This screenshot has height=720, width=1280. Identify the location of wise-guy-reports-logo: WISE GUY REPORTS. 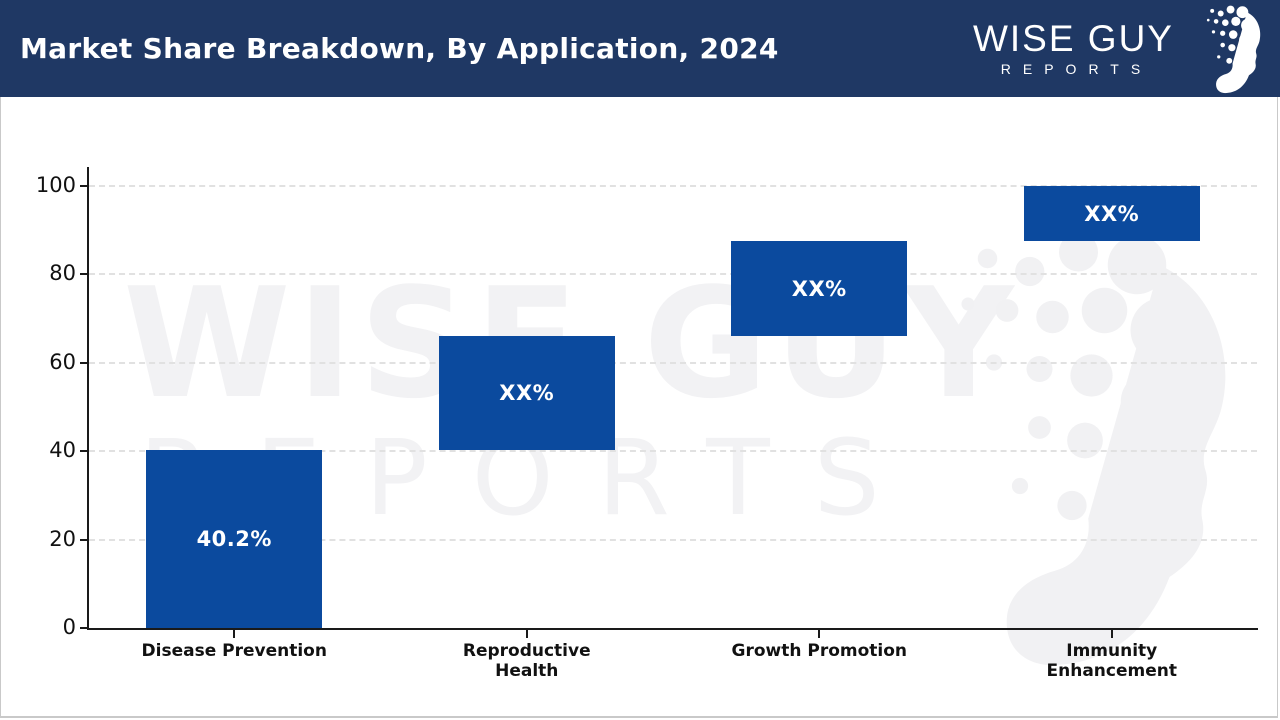
(1126, 48).